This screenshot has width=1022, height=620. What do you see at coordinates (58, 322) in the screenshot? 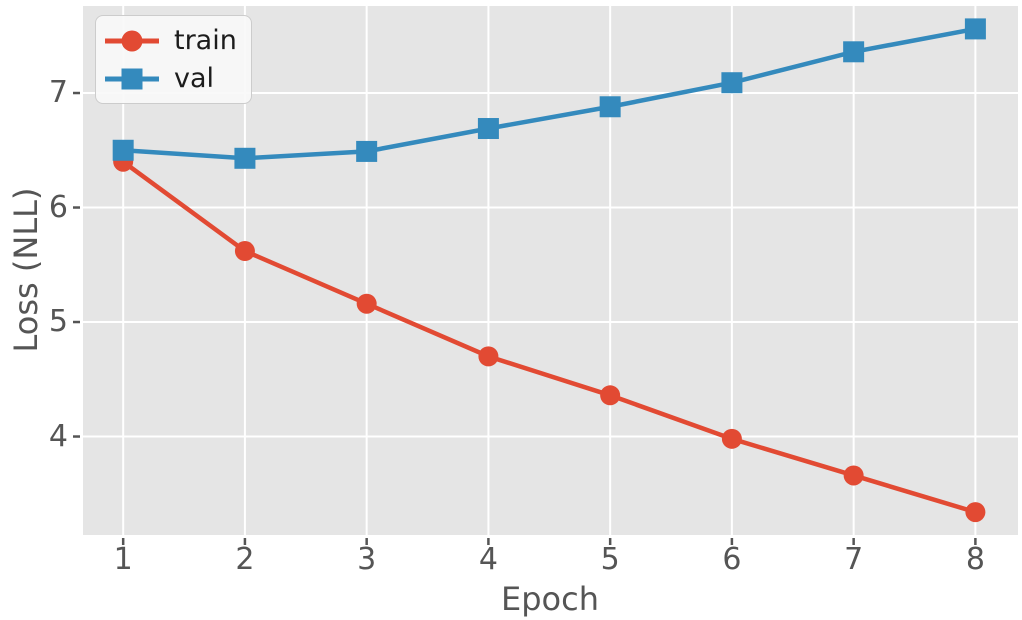
I see `y-tick-label-5: 5` at bounding box center [58, 322].